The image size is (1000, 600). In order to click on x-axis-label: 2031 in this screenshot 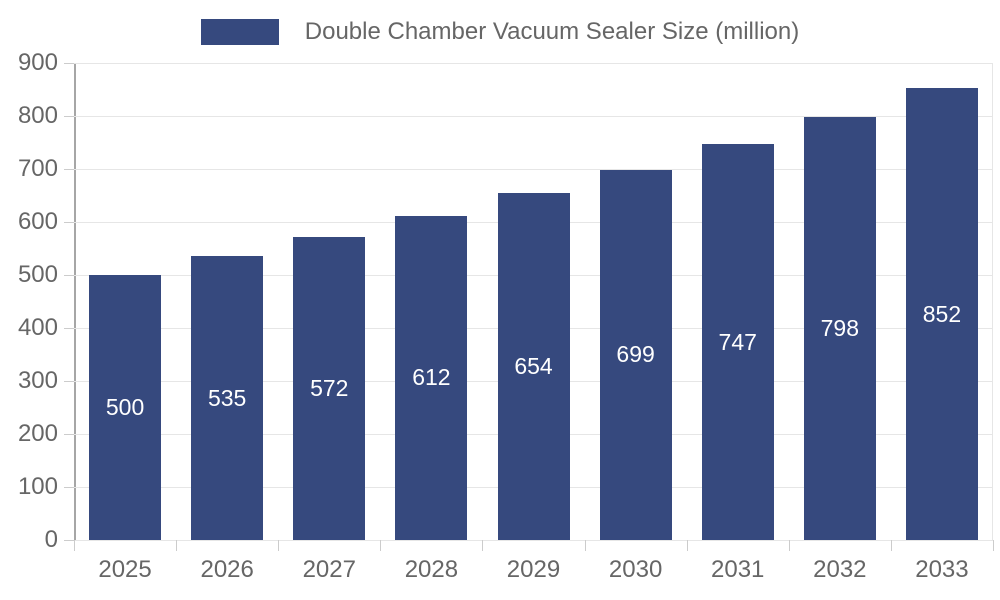, I will do `click(738, 569)`.